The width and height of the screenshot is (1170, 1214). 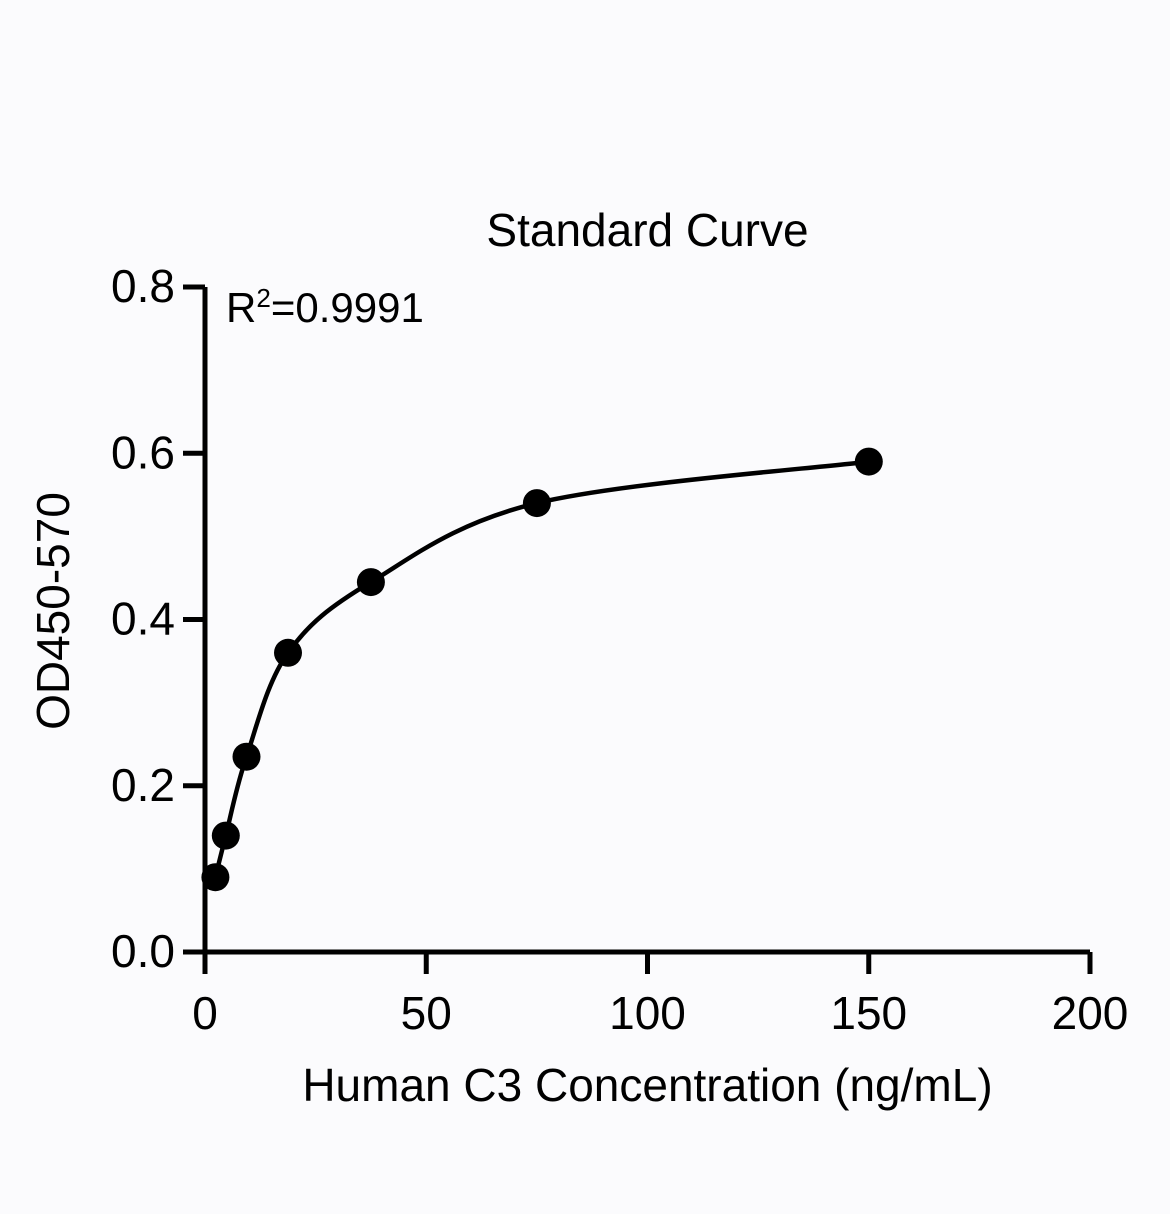 I want to click on x-tick-label: 150, so click(x=868, y=1013).